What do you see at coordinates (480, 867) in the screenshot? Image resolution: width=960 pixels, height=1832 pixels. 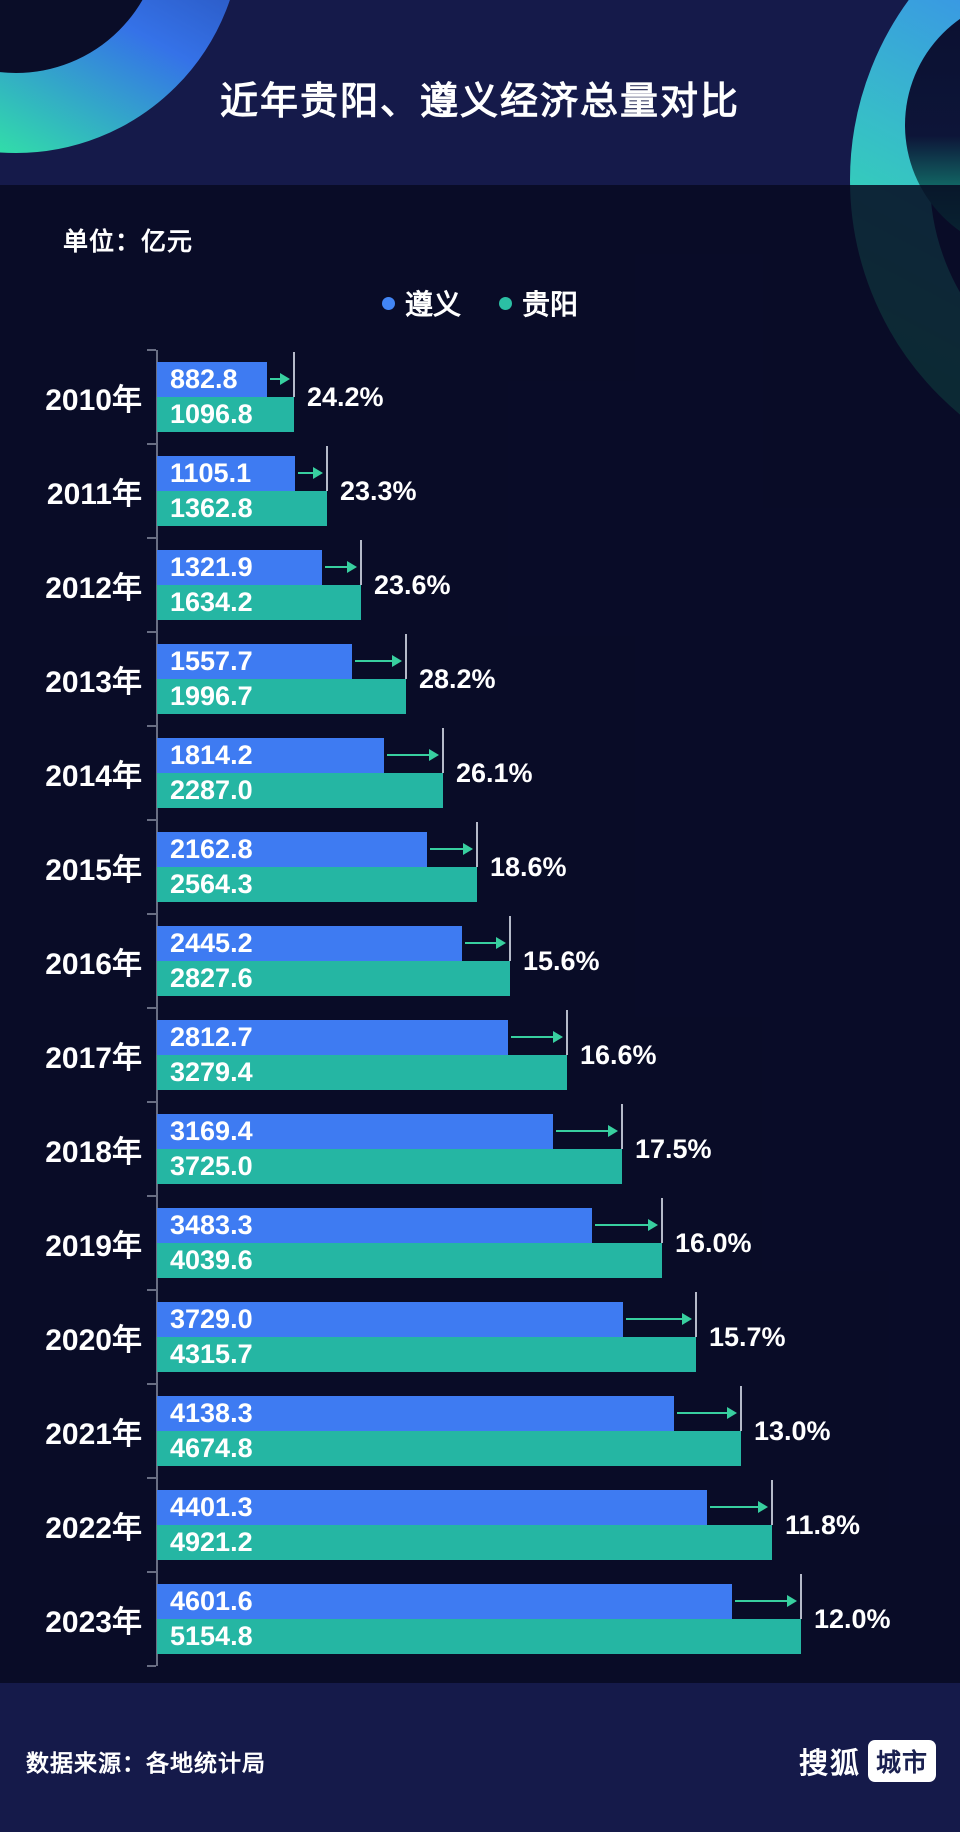 I see `chart-row: 2015年 2162.8 2564.3 18.6%` at bounding box center [480, 867].